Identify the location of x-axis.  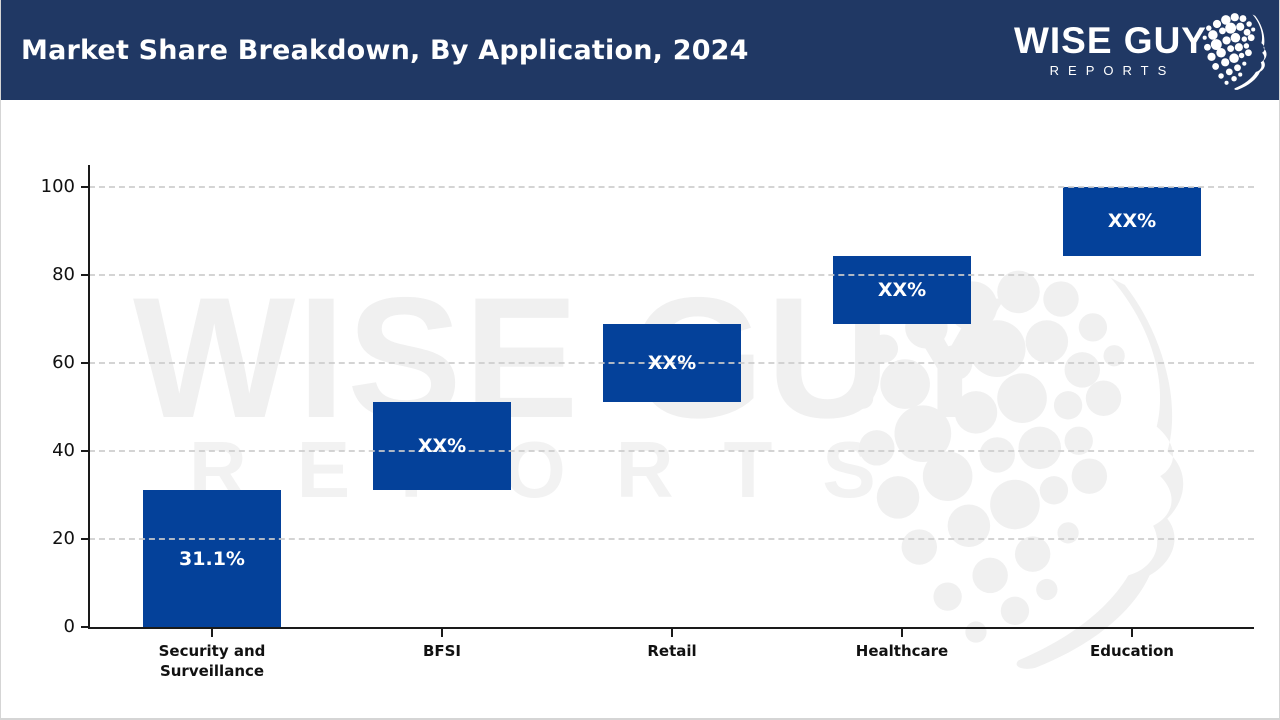
(671, 628).